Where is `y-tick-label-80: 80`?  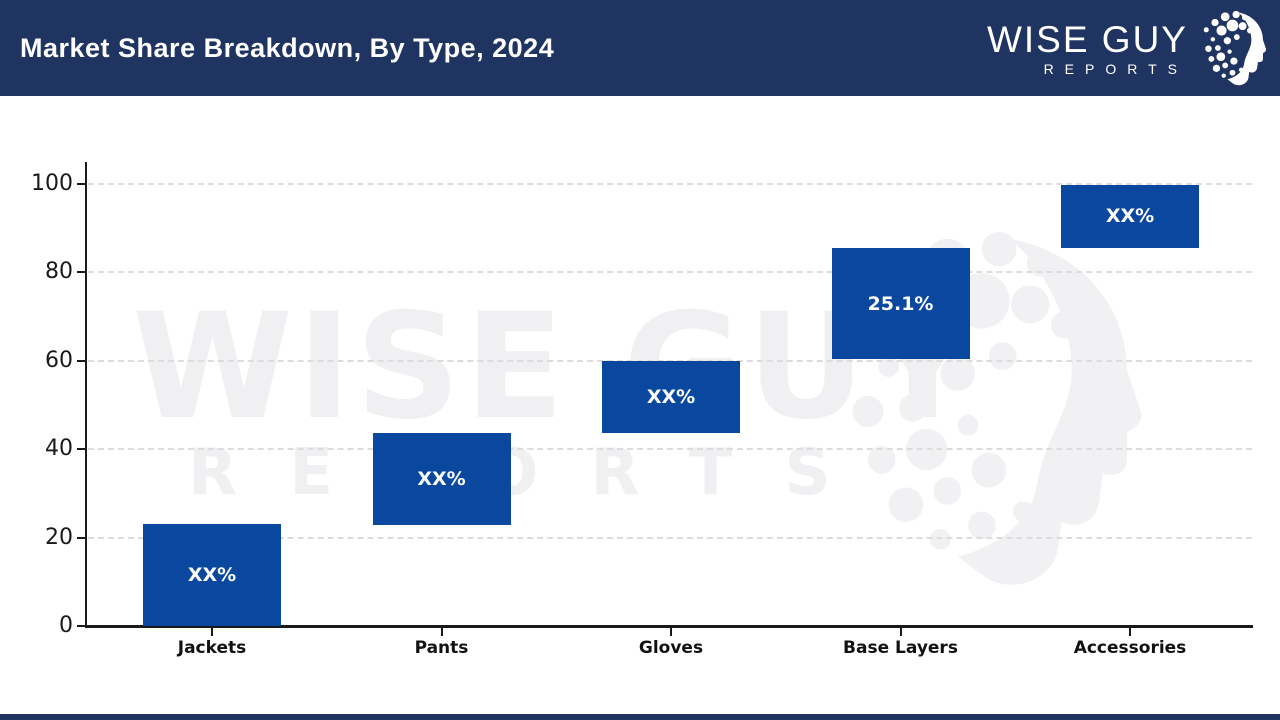
y-tick-label-80: 80 is located at coordinates (59, 272).